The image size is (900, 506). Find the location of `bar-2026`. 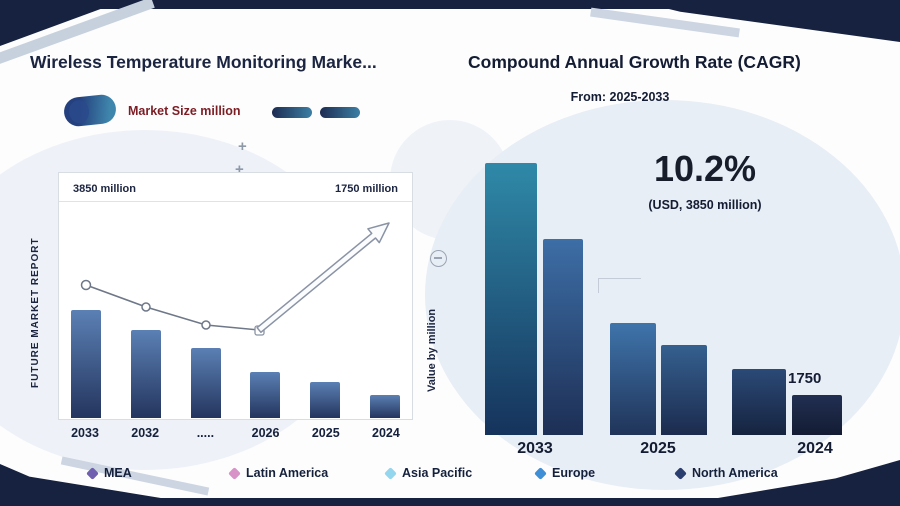

bar-2026 is located at coordinates (265, 395).